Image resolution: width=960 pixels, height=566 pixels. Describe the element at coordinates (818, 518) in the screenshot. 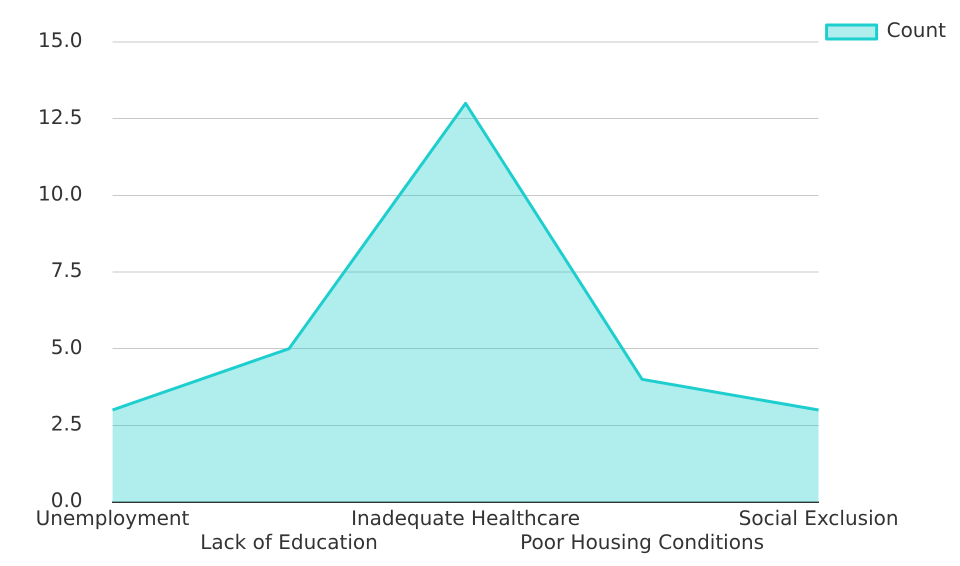

I see `x-tick-label: Social Exclusion` at that location.